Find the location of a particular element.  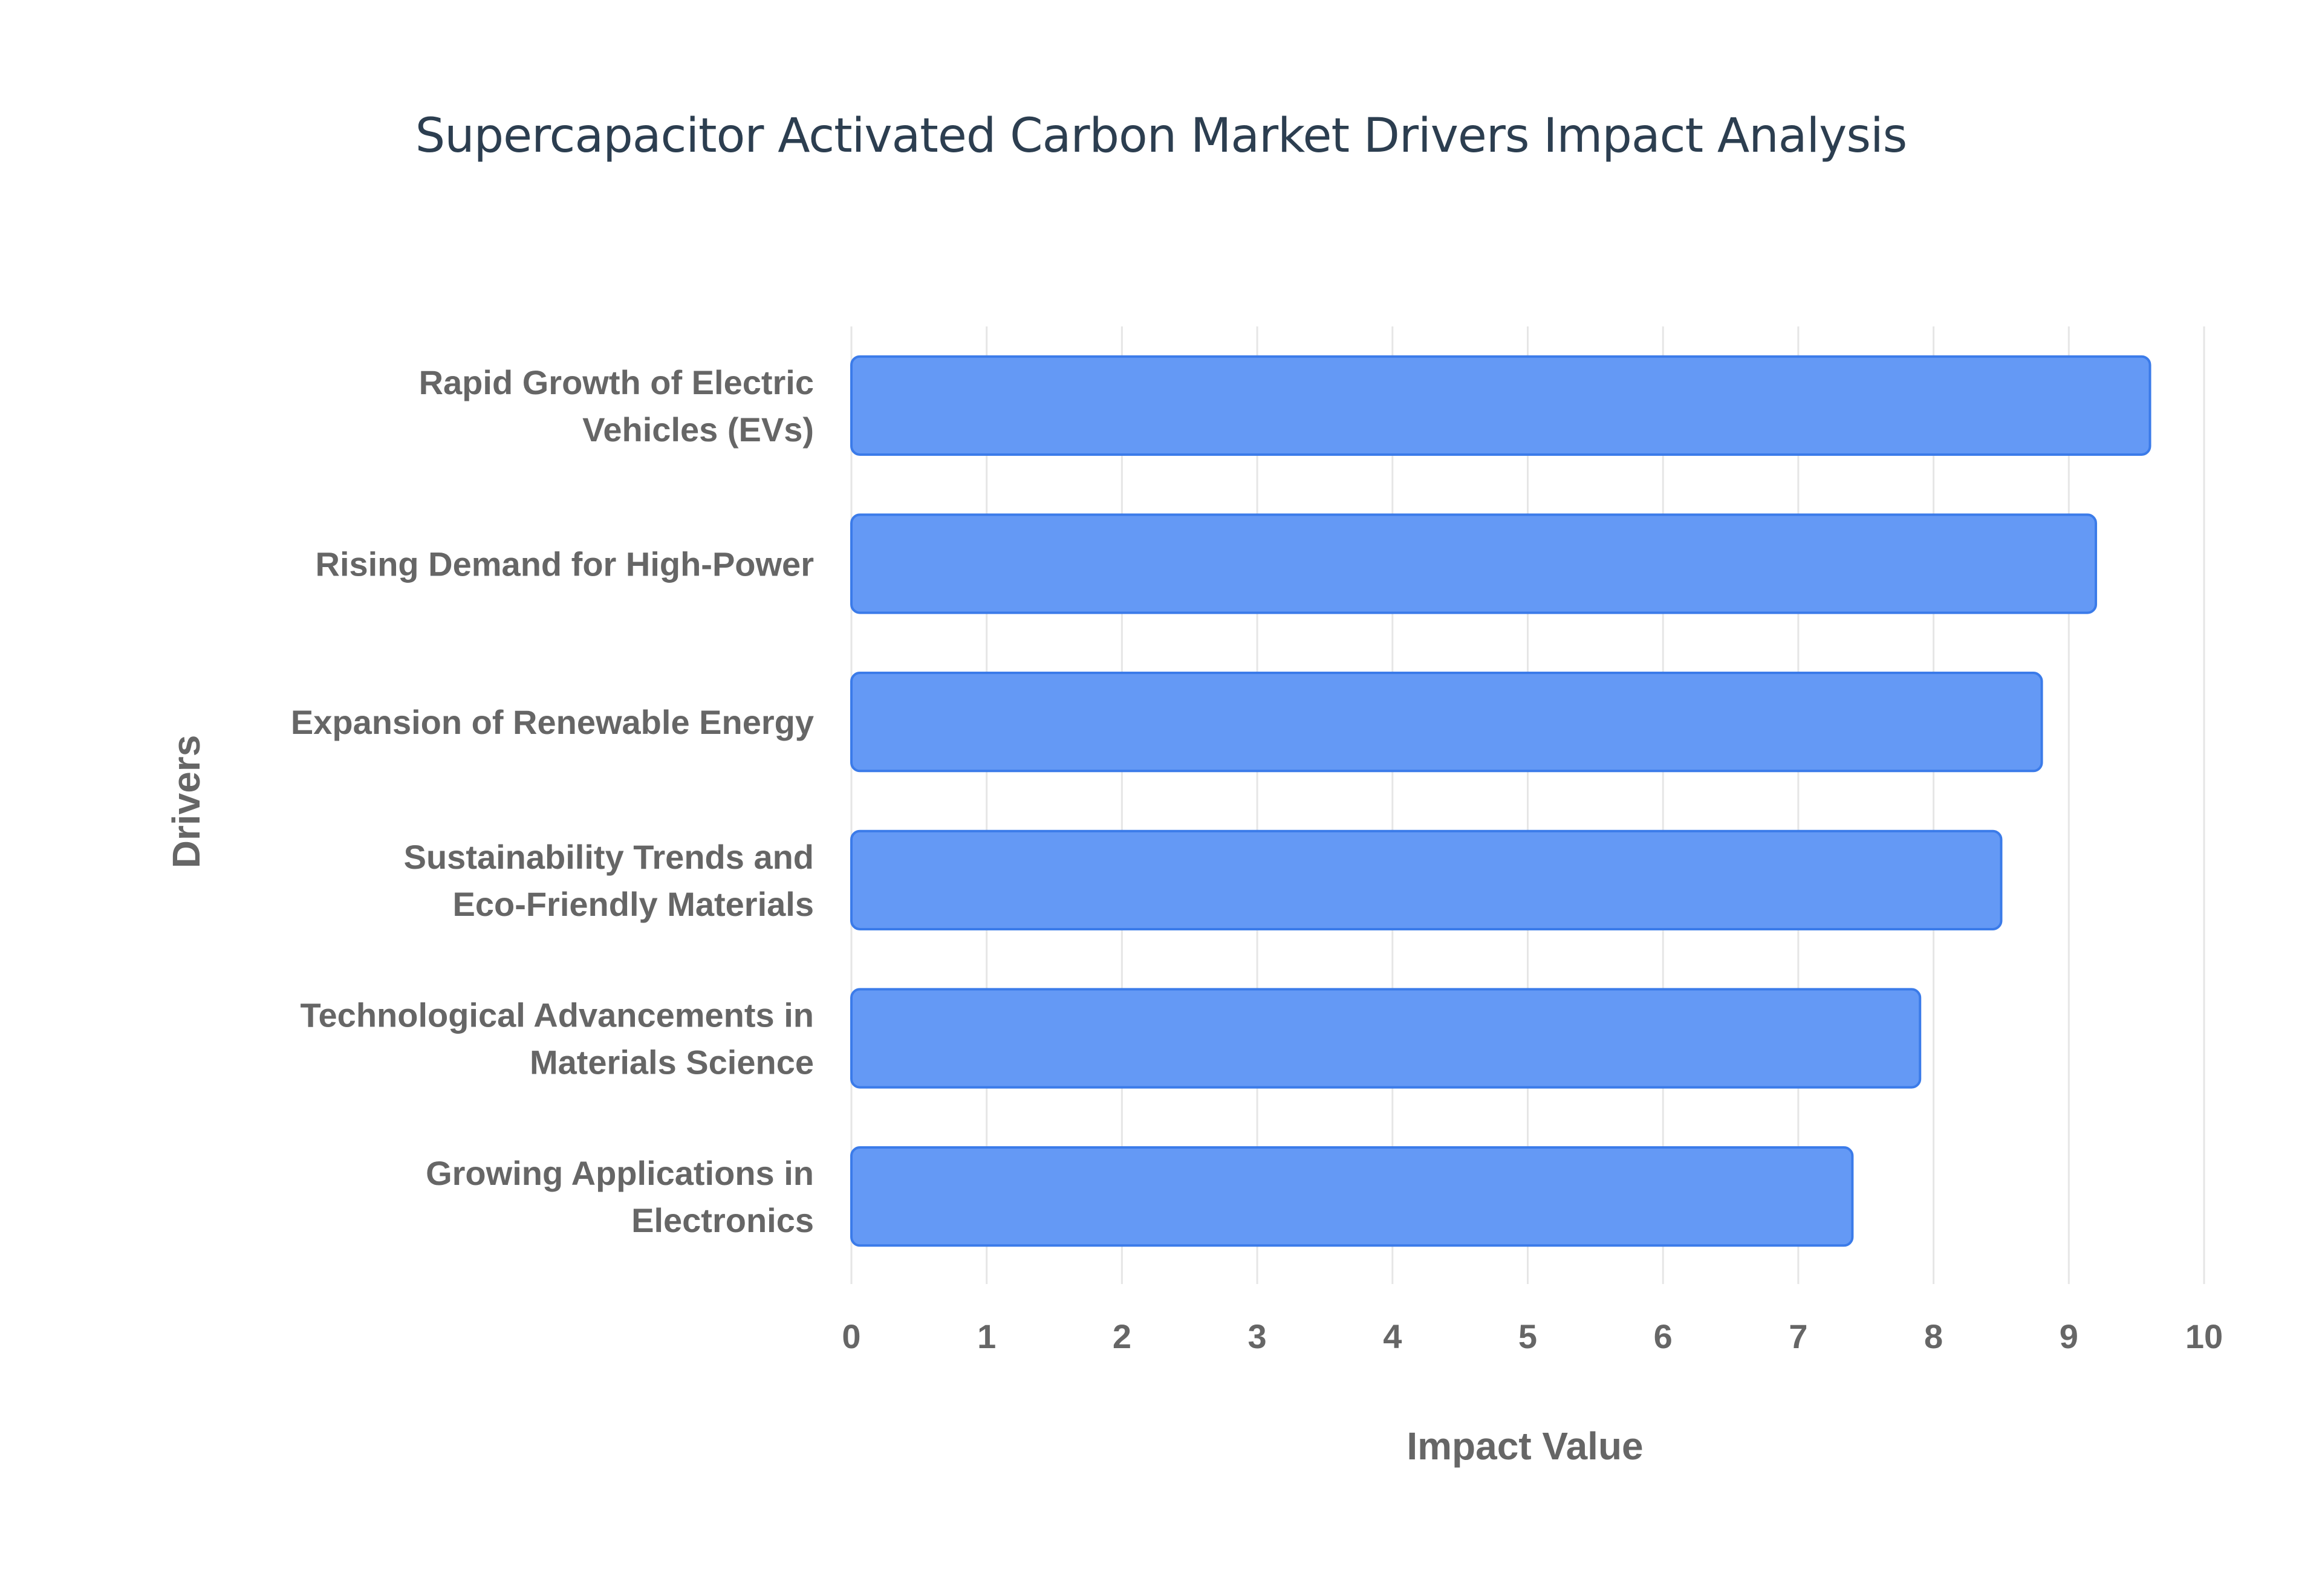

x-tick-label: 4 is located at coordinates (1392, 1336).